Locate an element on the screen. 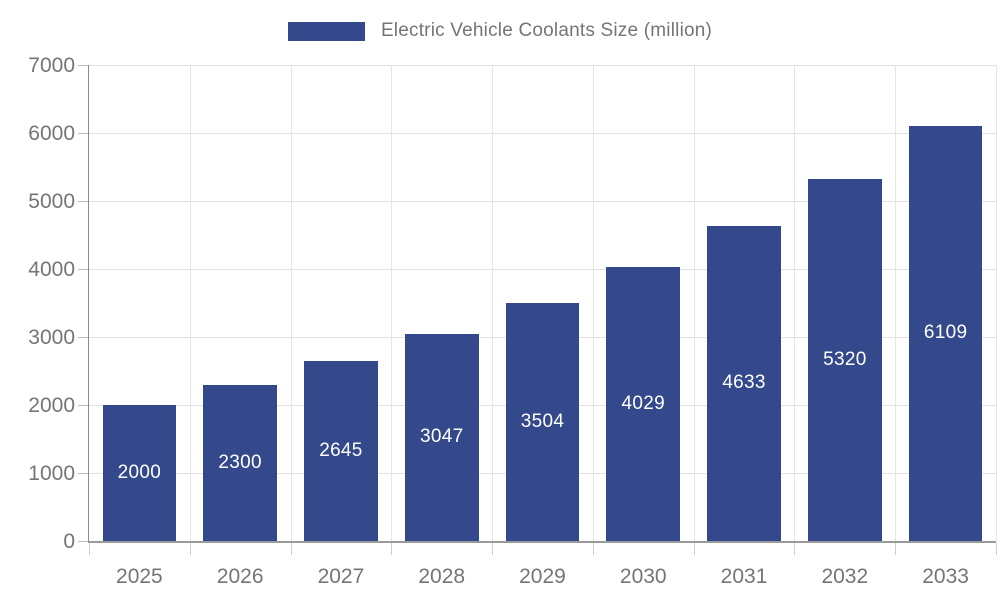 This screenshot has width=1000, height=600. legend: Electric Vehicle Coolants Size (million) is located at coordinates (500, 31).